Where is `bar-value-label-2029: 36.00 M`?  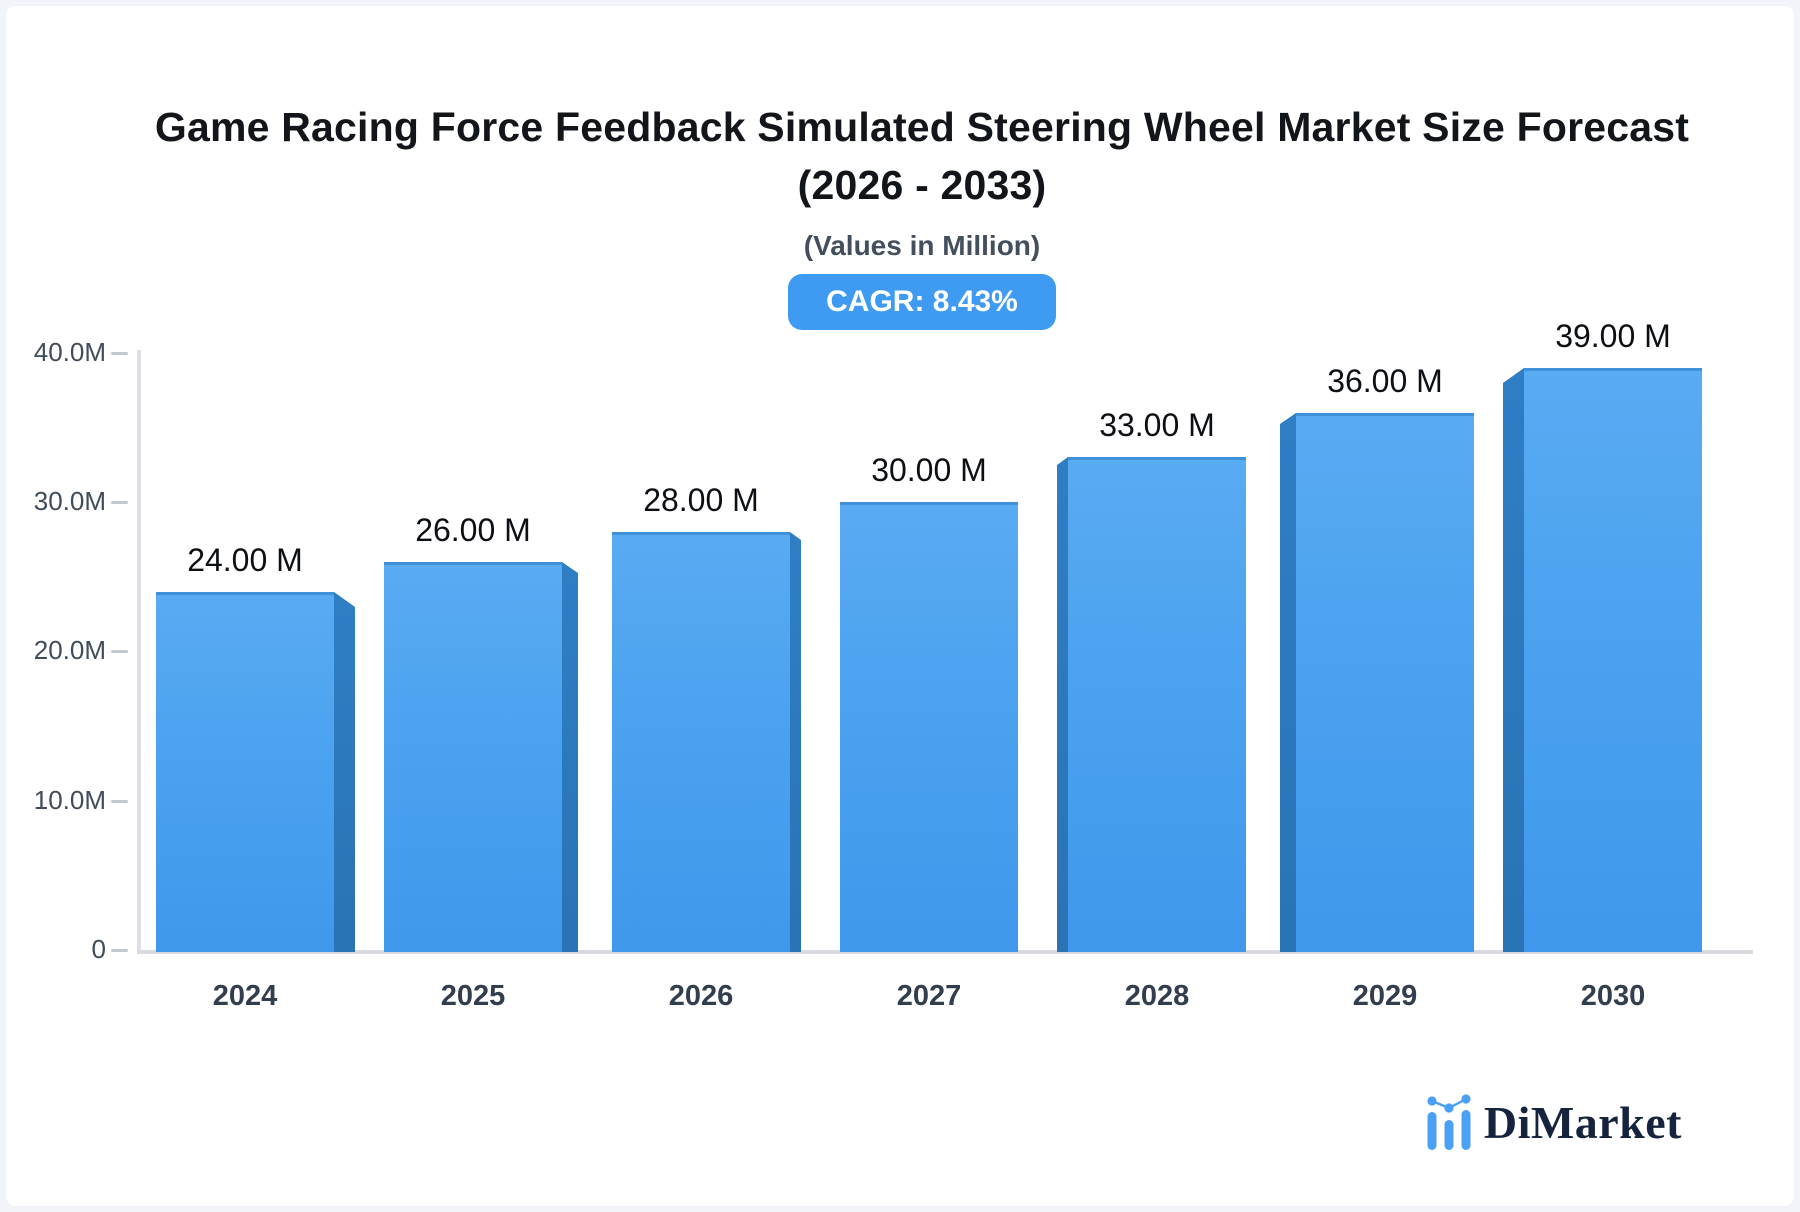 bar-value-label-2029: 36.00 M is located at coordinates (1385, 381).